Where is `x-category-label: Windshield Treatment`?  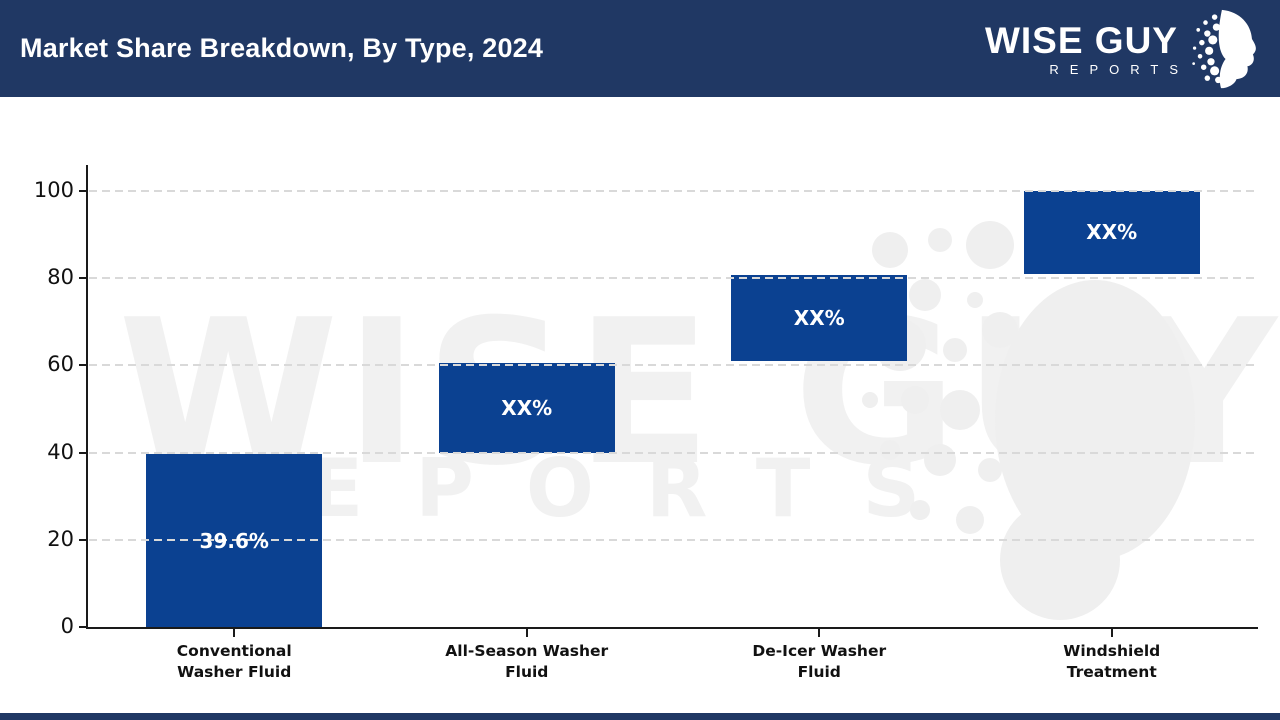
x-category-label: Windshield Treatment is located at coordinates (1112, 662).